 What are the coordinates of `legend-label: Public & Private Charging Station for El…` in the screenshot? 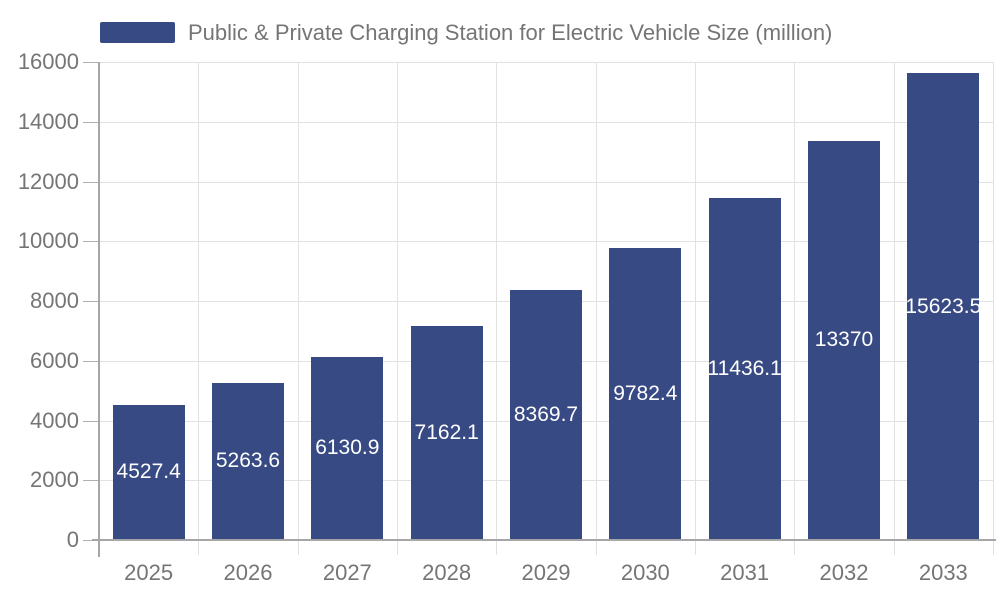 It's located at (510, 32).